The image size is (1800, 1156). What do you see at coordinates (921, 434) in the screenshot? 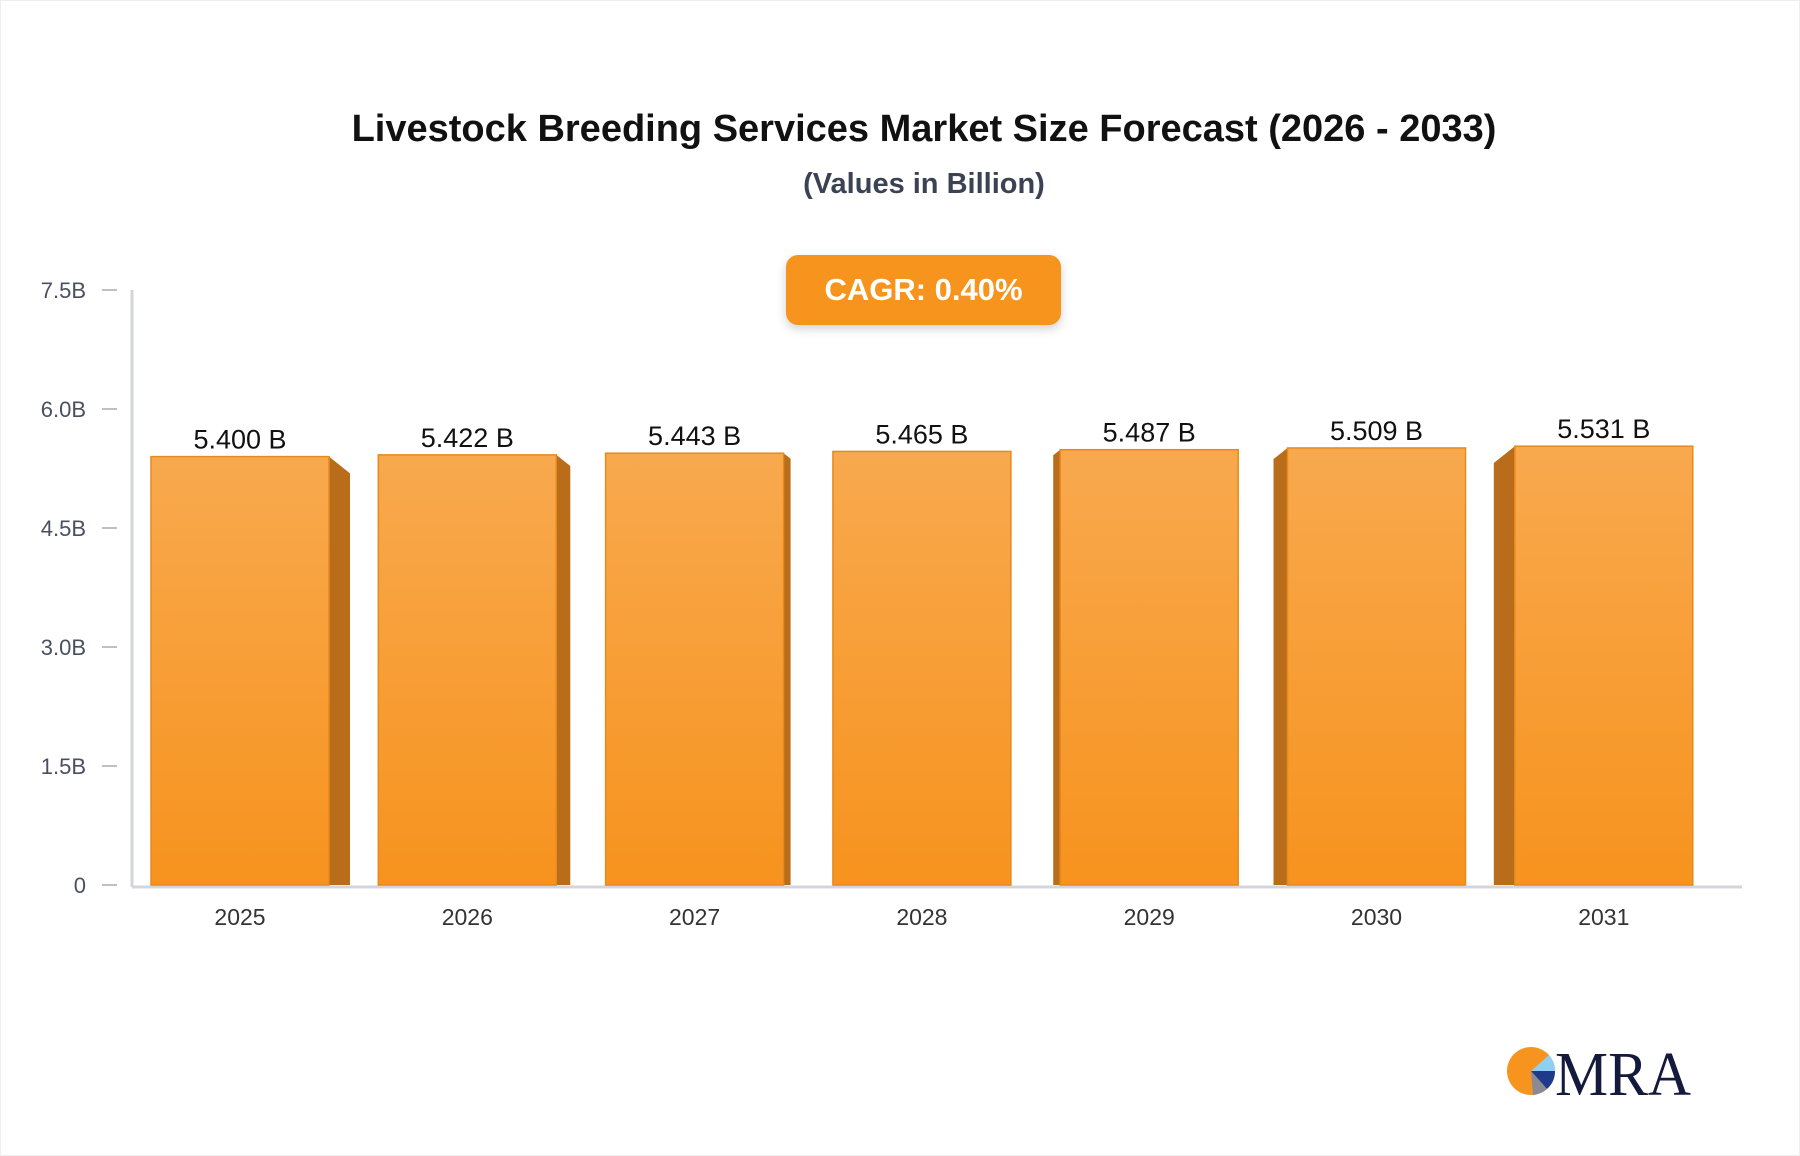
I see `data-label: 5.465 B` at bounding box center [921, 434].